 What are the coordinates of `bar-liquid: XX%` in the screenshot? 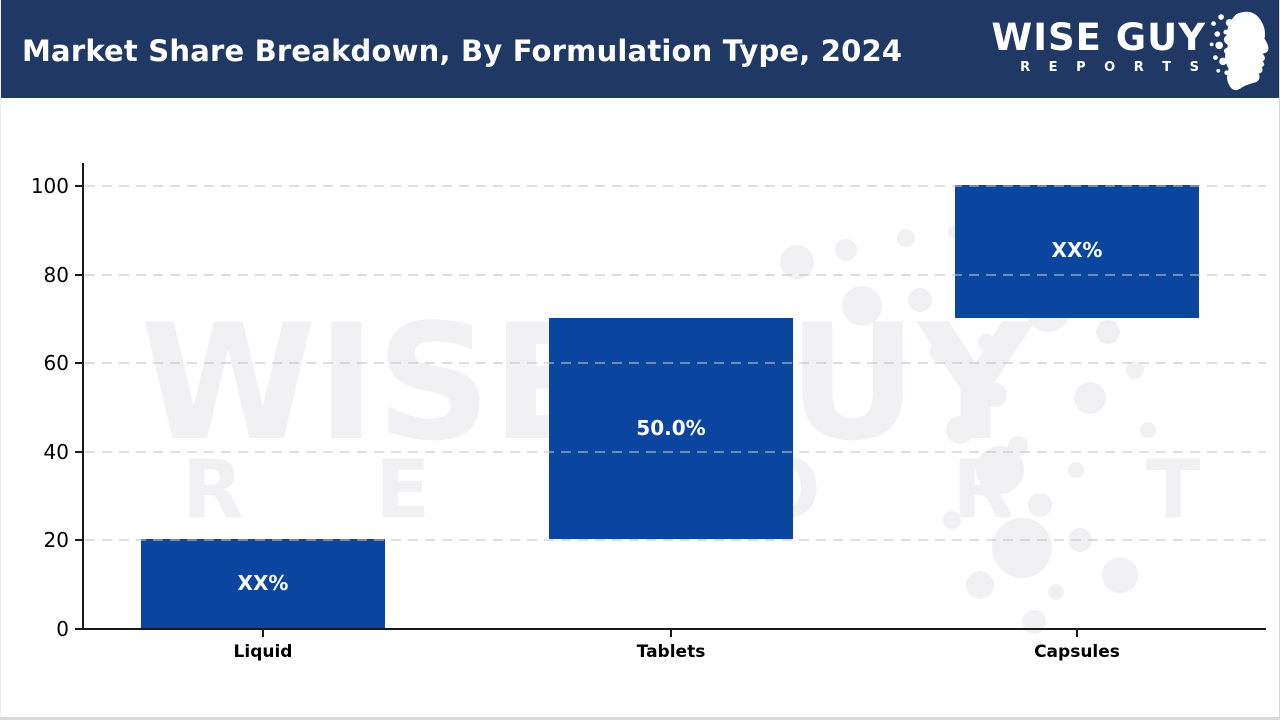 It's located at (263, 583).